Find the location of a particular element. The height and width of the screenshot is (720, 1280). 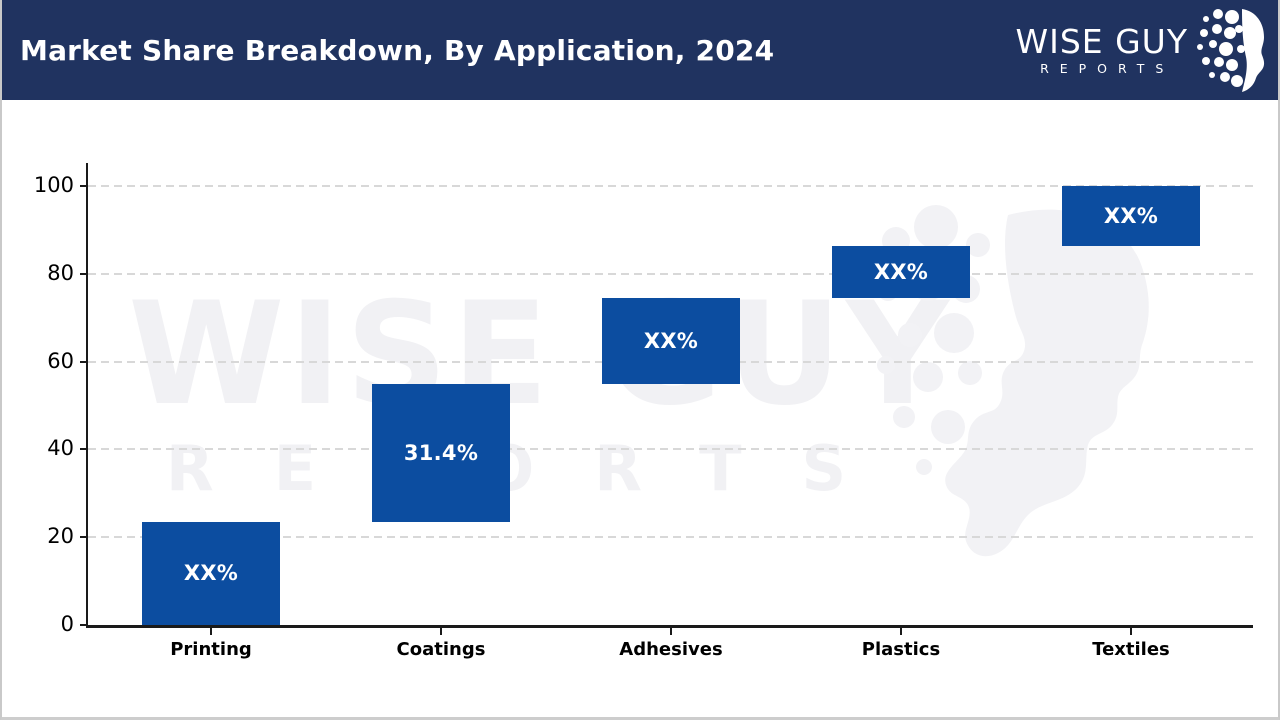

bar-textiles: XX% is located at coordinates (1131, 216).